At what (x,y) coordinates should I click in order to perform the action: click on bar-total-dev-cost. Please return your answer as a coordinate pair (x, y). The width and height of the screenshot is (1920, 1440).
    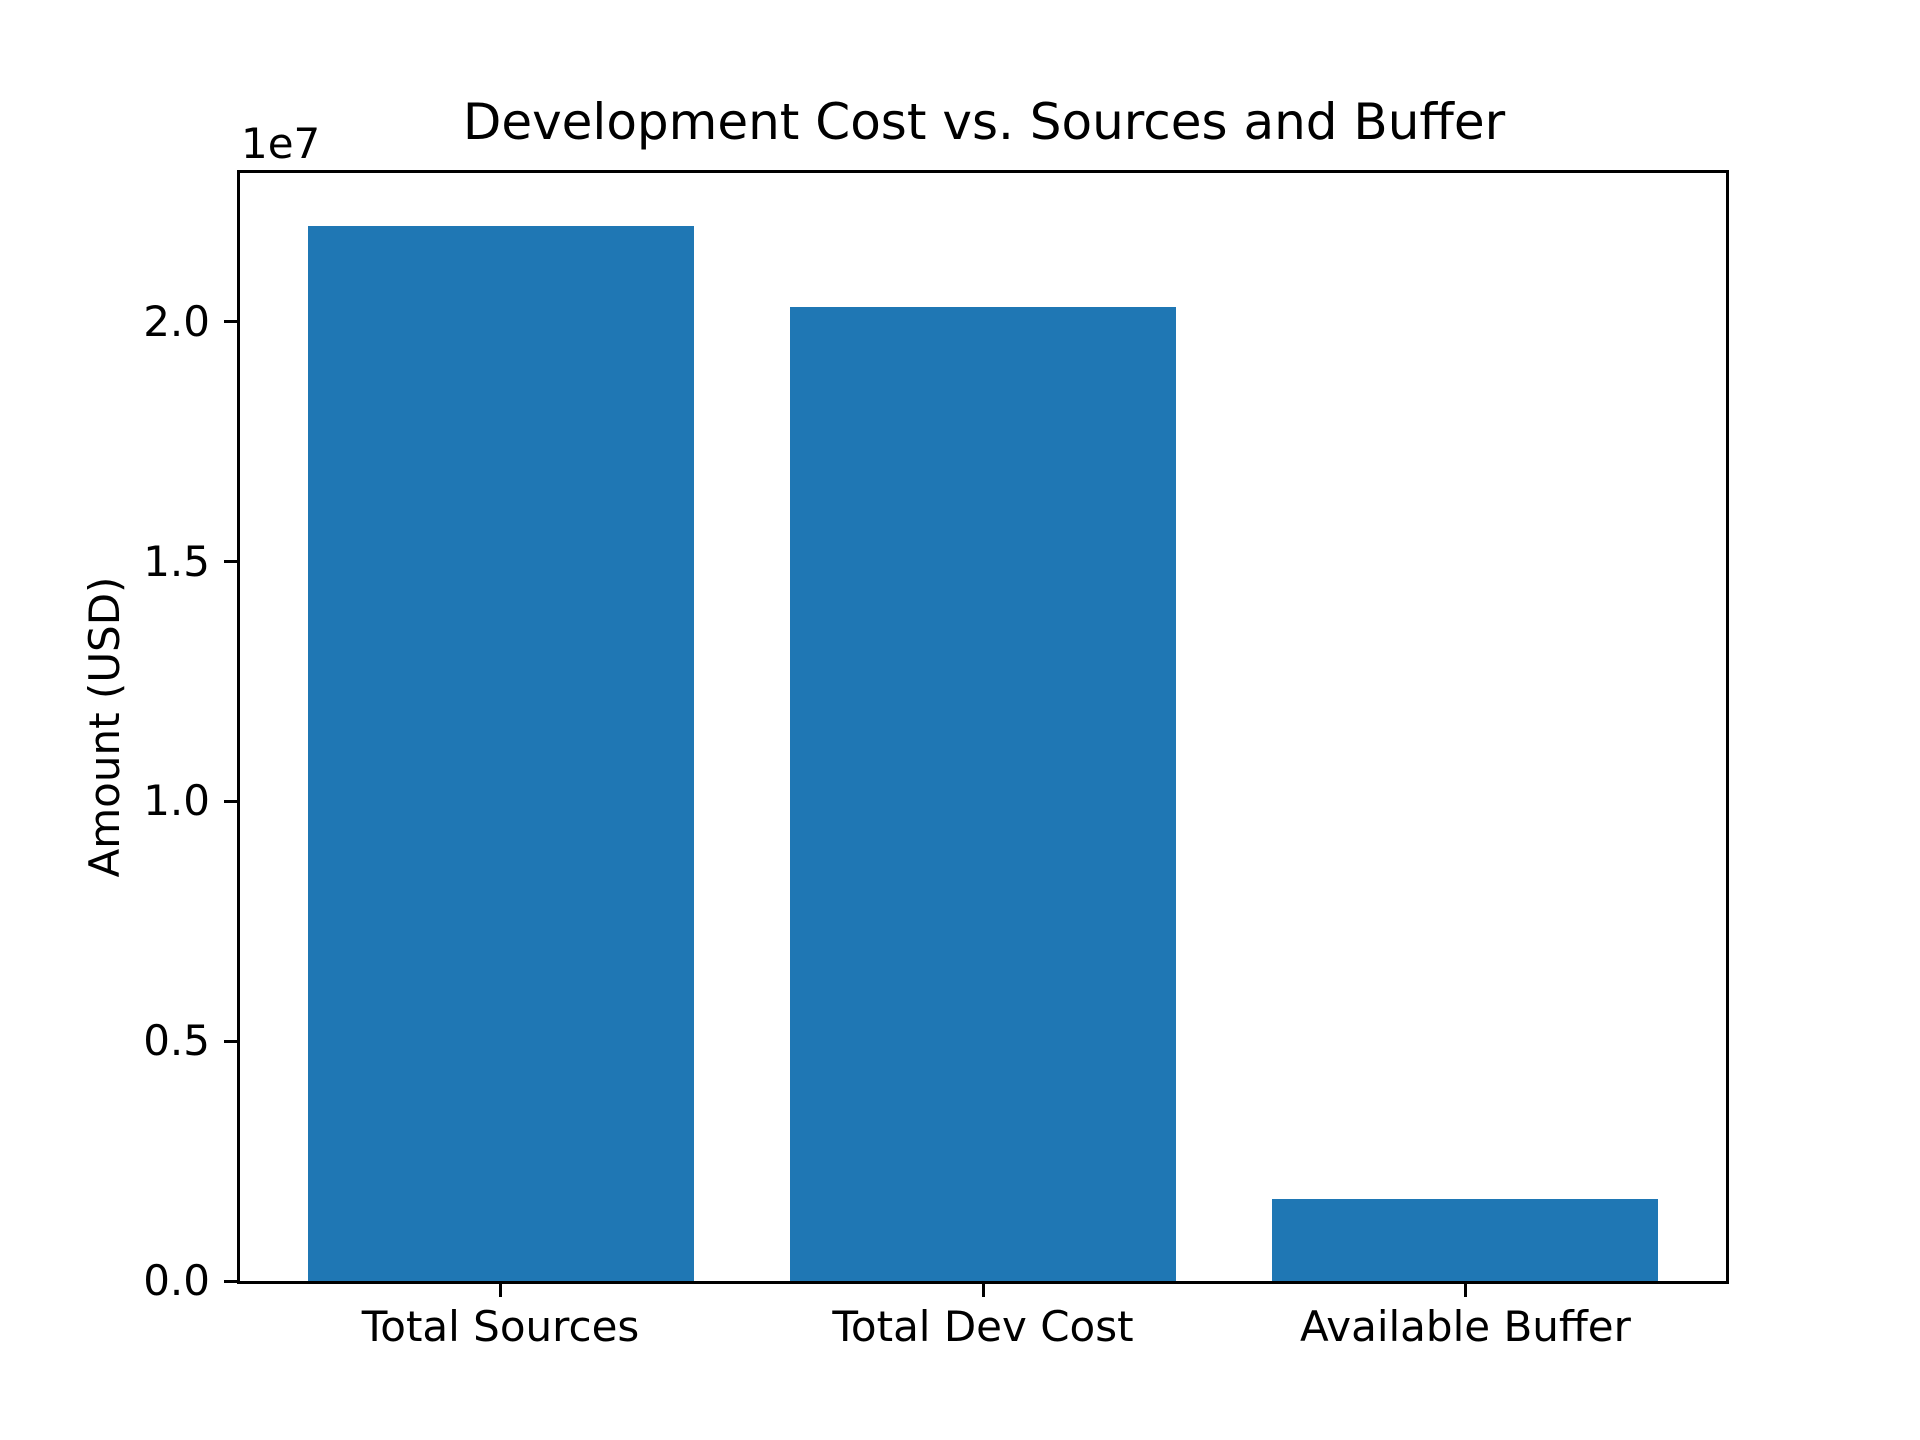
    Looking at the image, I should click on (983, 794).